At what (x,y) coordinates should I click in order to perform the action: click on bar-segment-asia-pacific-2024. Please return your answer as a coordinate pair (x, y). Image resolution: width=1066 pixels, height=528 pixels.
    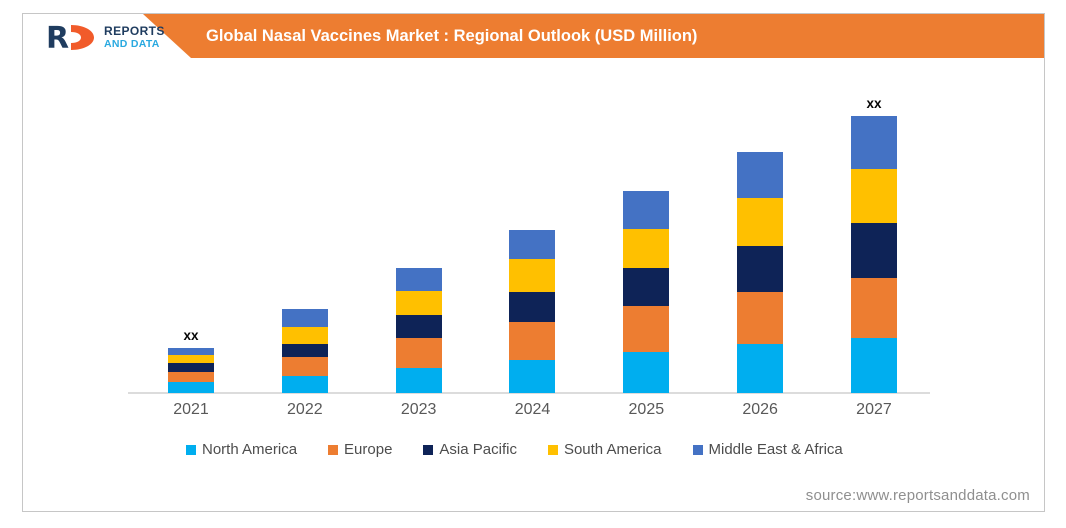
    Looking at the image, I should click on (532, 306).